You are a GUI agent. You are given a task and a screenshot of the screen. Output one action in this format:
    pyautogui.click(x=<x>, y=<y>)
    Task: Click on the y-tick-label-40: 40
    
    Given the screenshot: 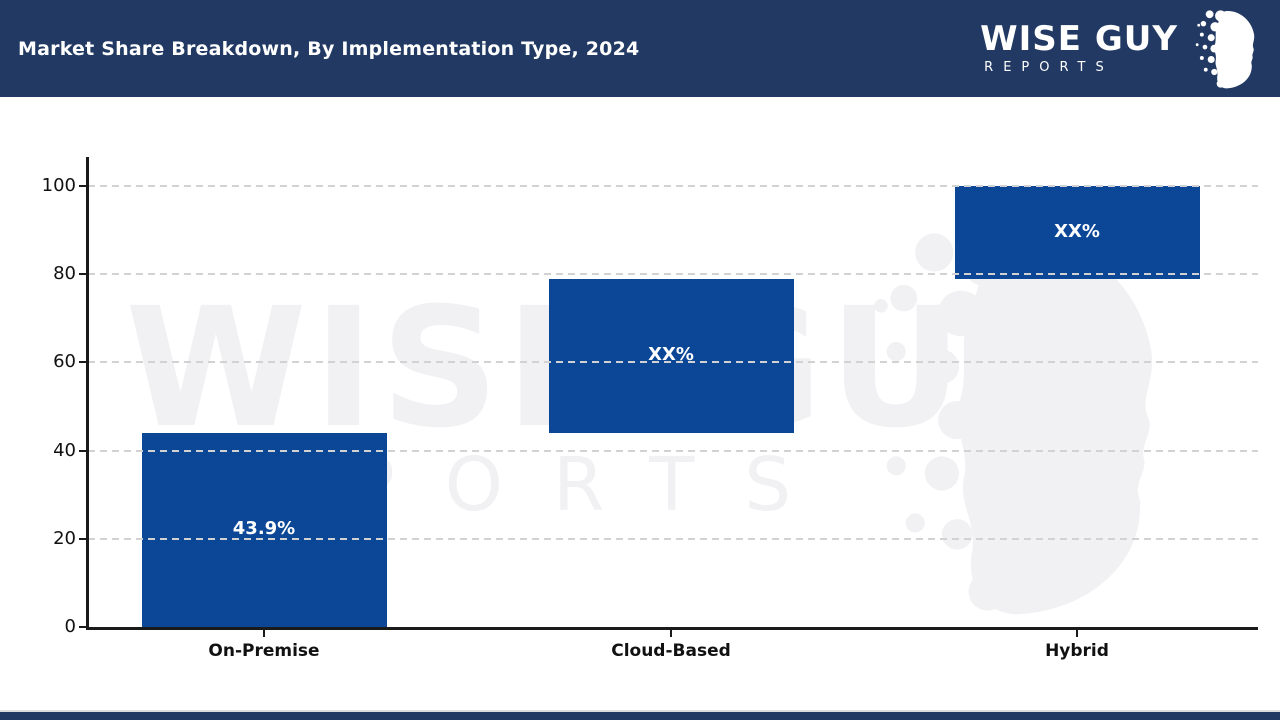 What is the action you would take?
    pyautogui.click(x=64, y=450)
    